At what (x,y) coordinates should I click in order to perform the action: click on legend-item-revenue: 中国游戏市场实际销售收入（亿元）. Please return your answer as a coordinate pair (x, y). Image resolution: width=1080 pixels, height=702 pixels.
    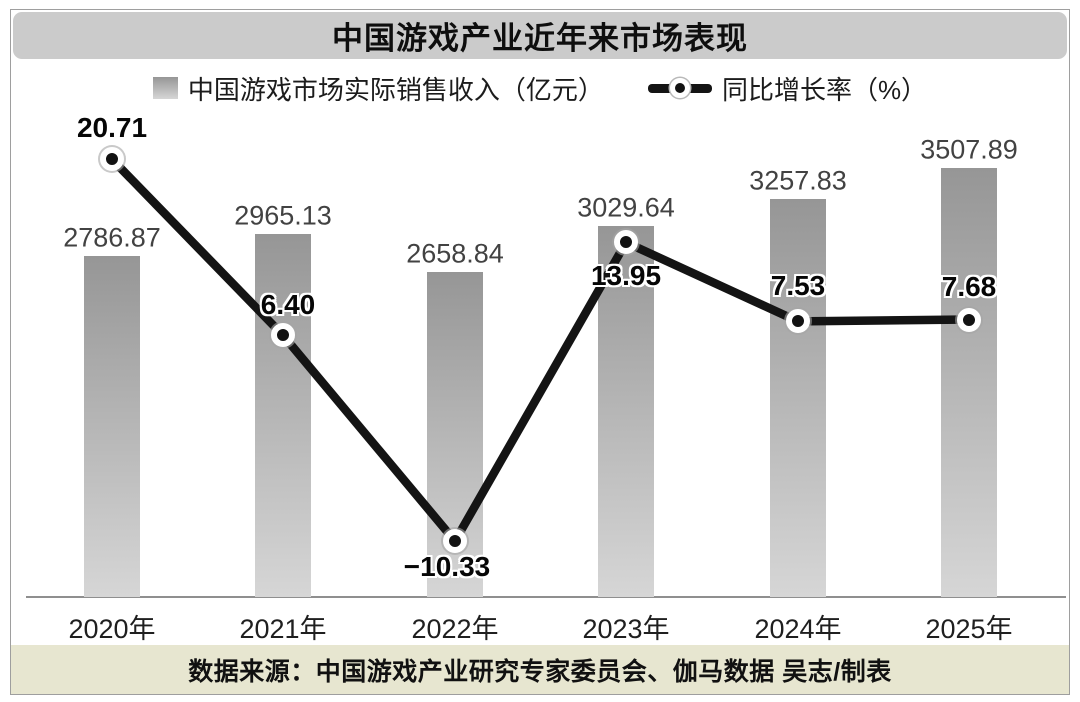
    Looking at the image, I should click on (378, 88).